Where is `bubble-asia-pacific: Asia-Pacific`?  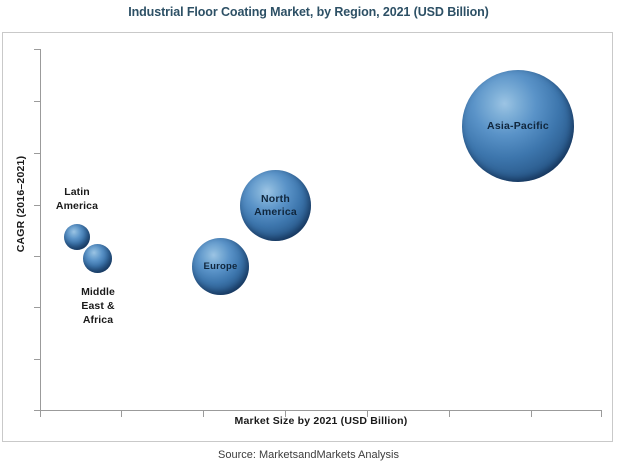
bubble-asia-pacific: Asia-Pacific is located at coordinates (518, 126).